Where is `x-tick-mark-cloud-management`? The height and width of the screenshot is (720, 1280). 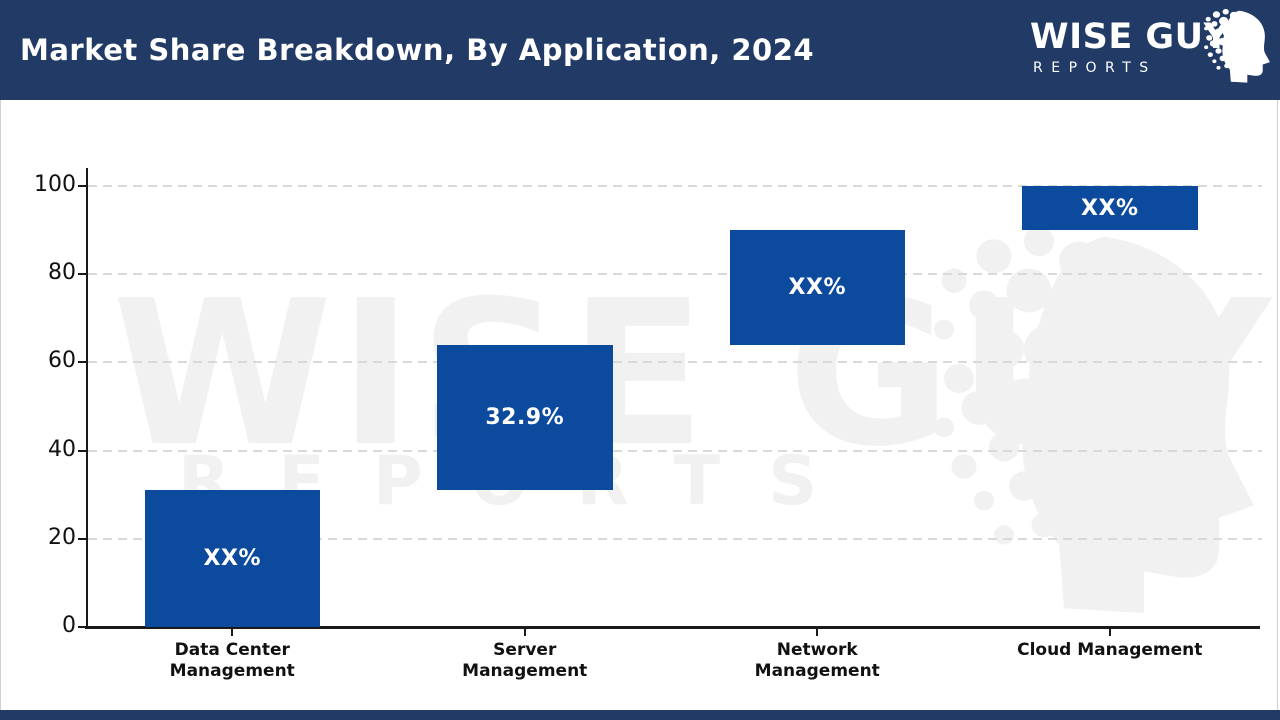
x-tick-mark-cloud-management is located at coordinates (1109, 632).